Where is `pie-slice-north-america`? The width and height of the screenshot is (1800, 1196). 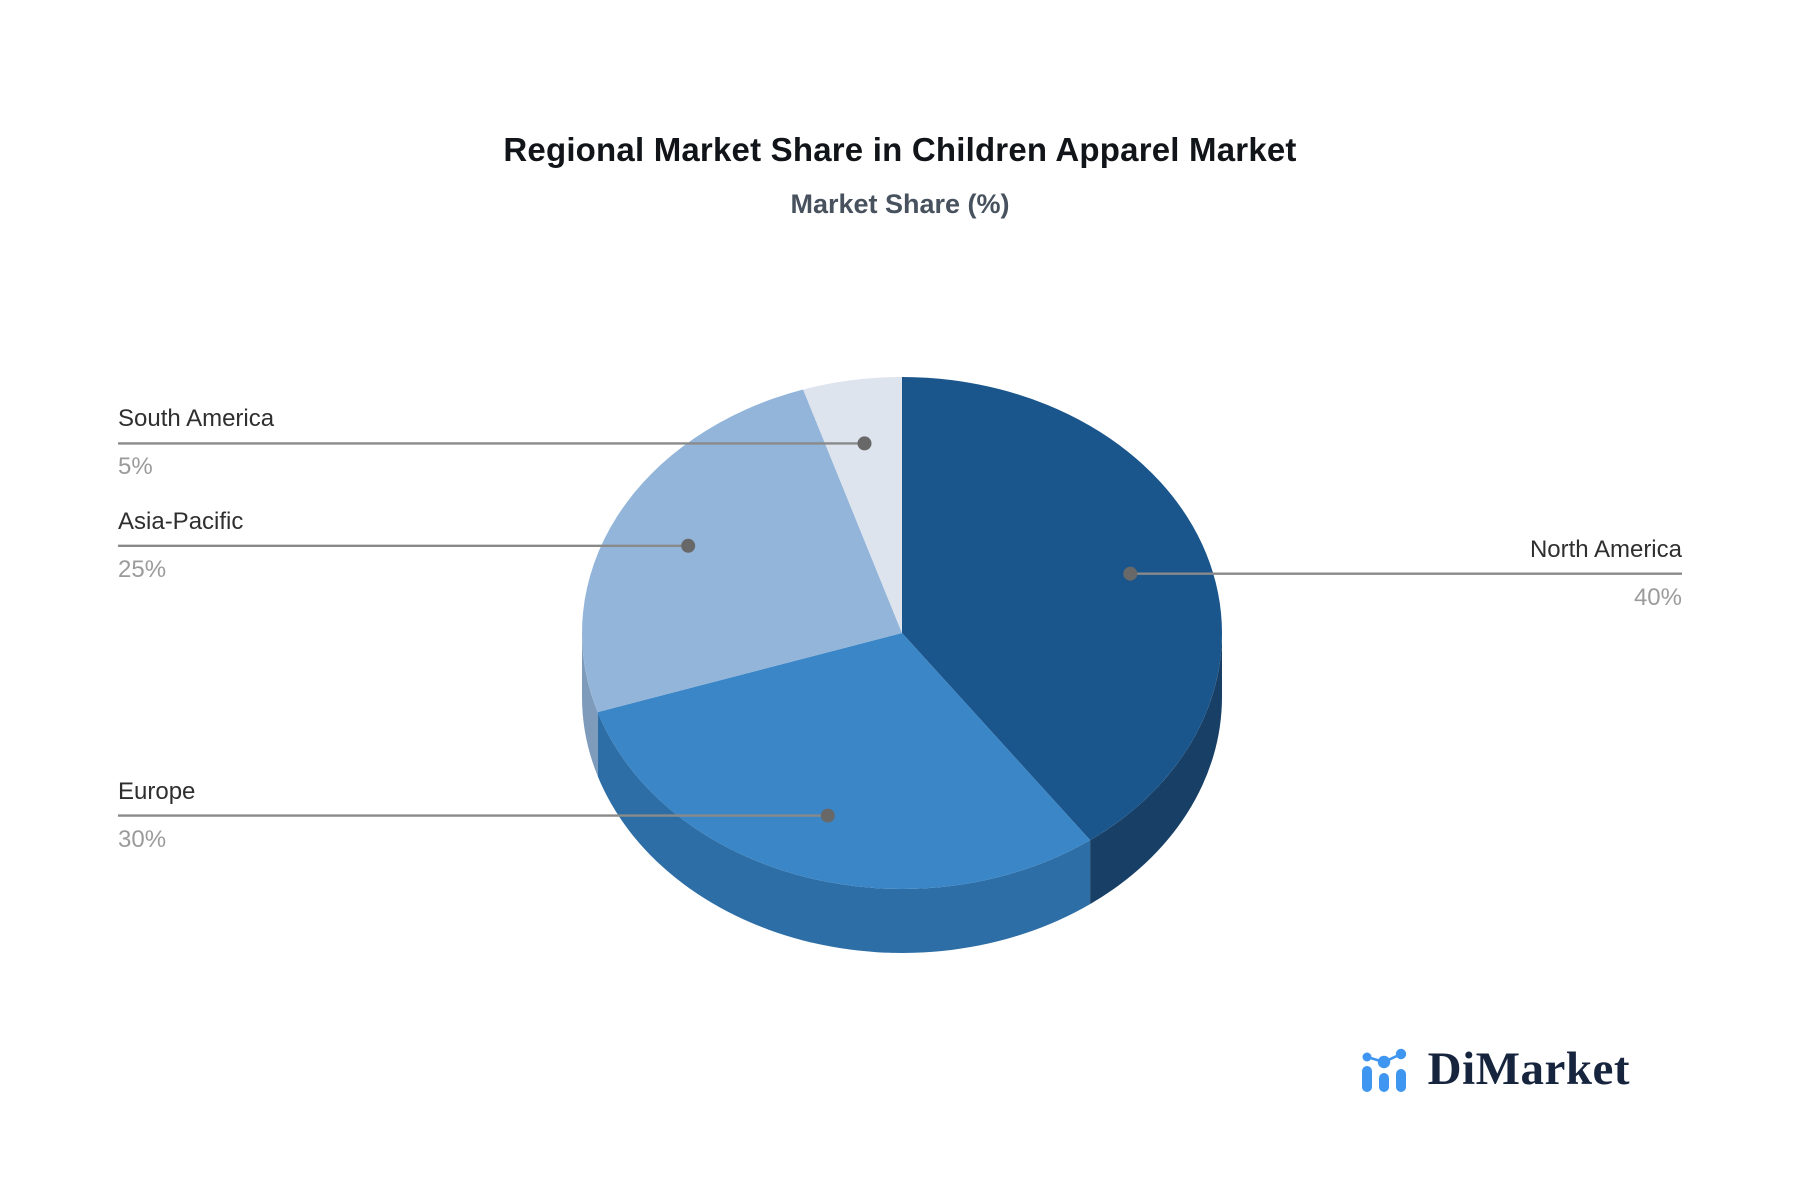
pie-slice-north-america is located at coordinates (1062, 609).